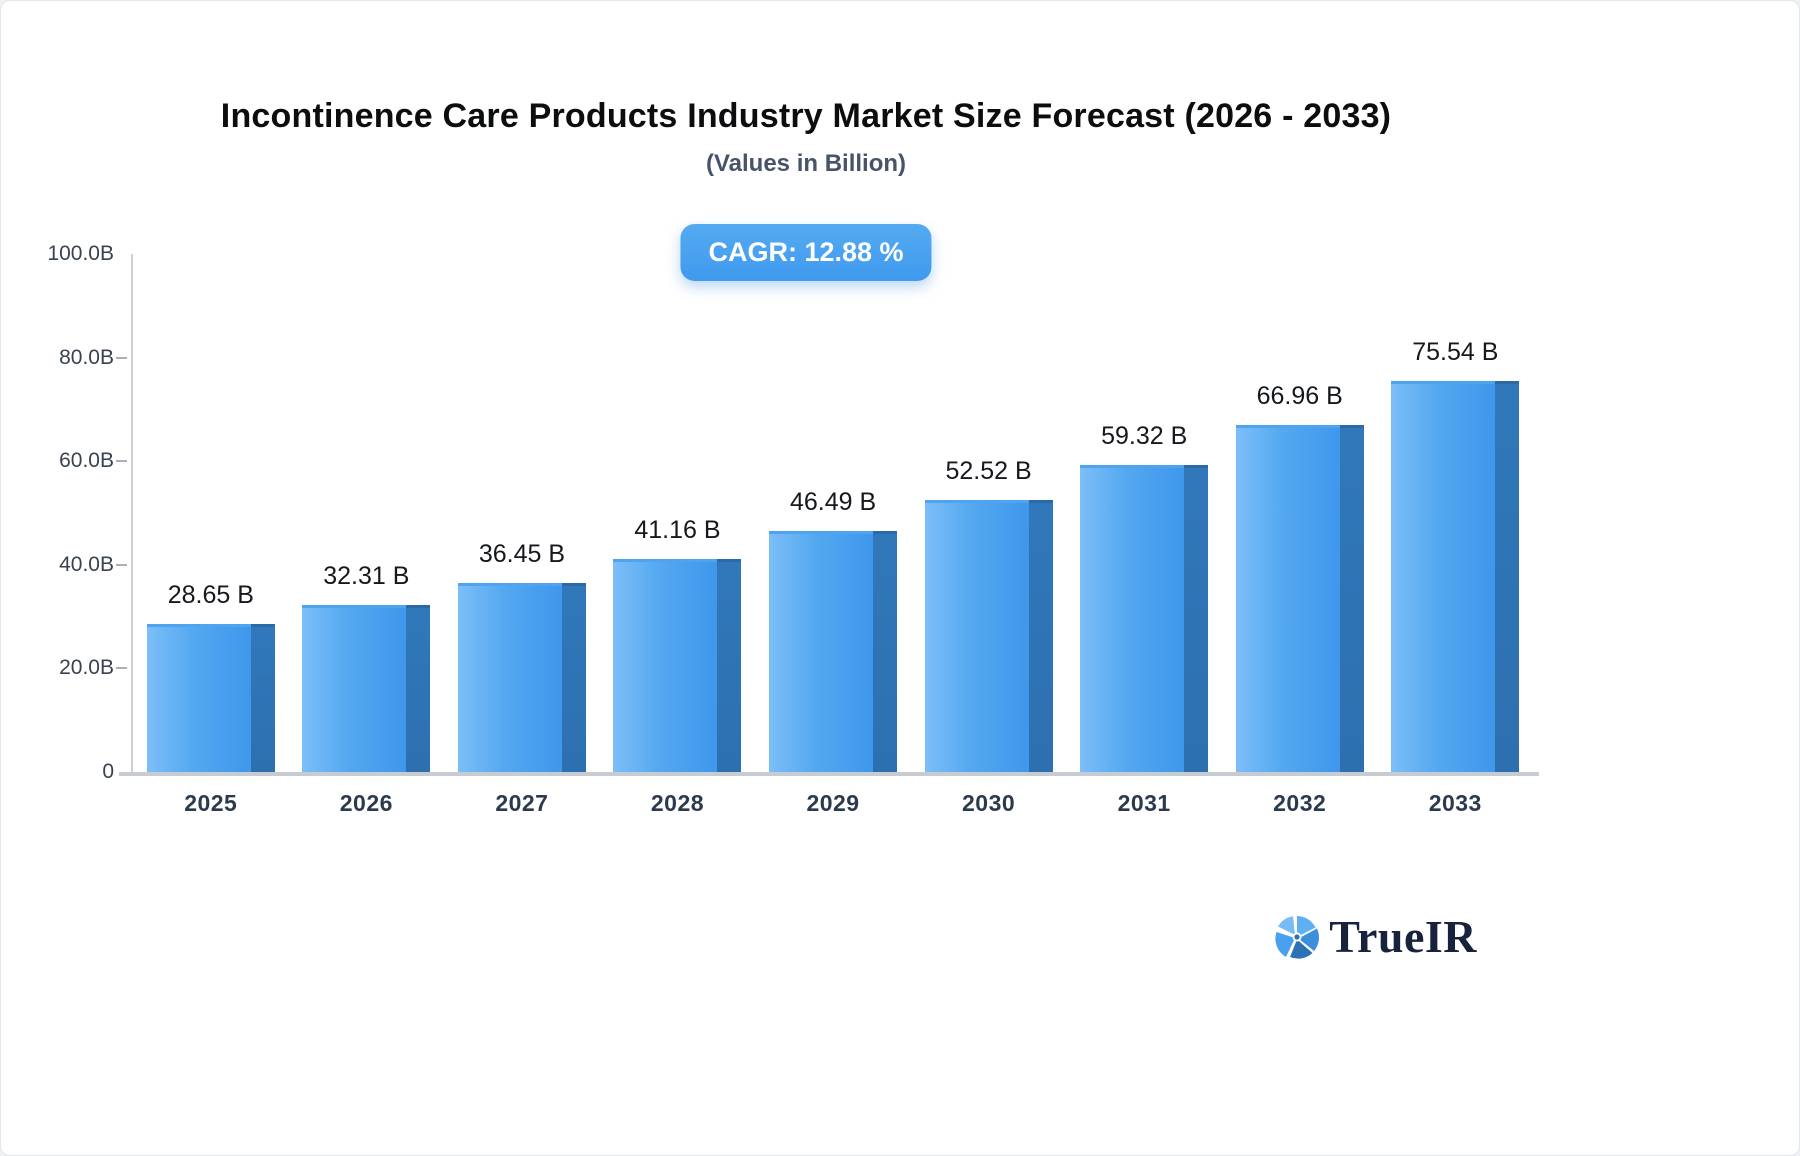  I want to click on cagr-badge: CAGR: 12.88 %, so click(806, 252).